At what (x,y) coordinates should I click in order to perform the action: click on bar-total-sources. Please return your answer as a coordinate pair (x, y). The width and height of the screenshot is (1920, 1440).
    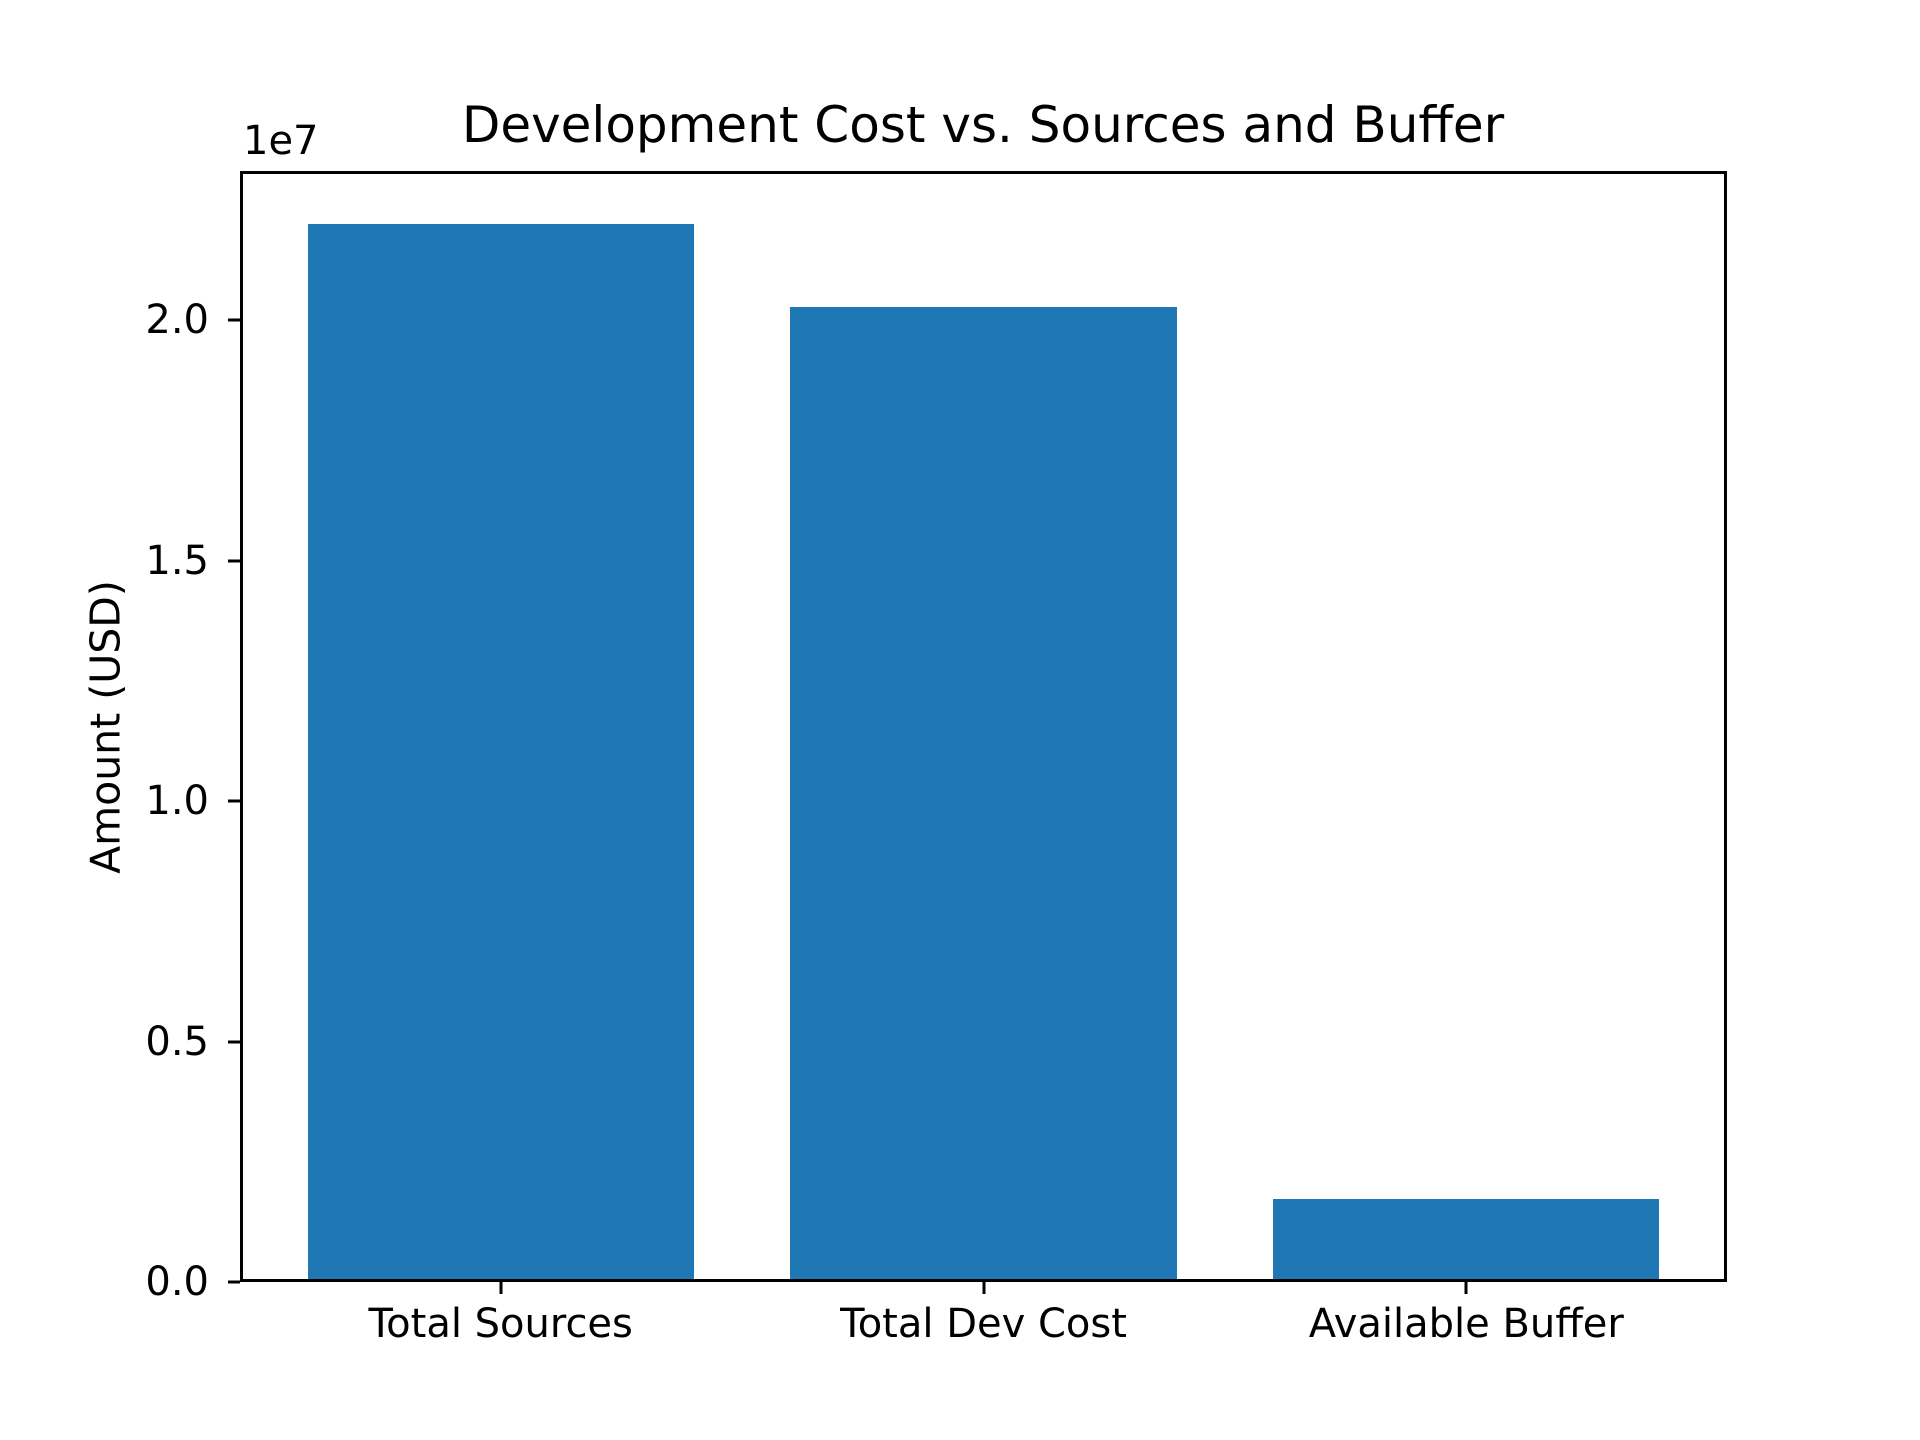
    Looking at the image, I should click on (500, 752).